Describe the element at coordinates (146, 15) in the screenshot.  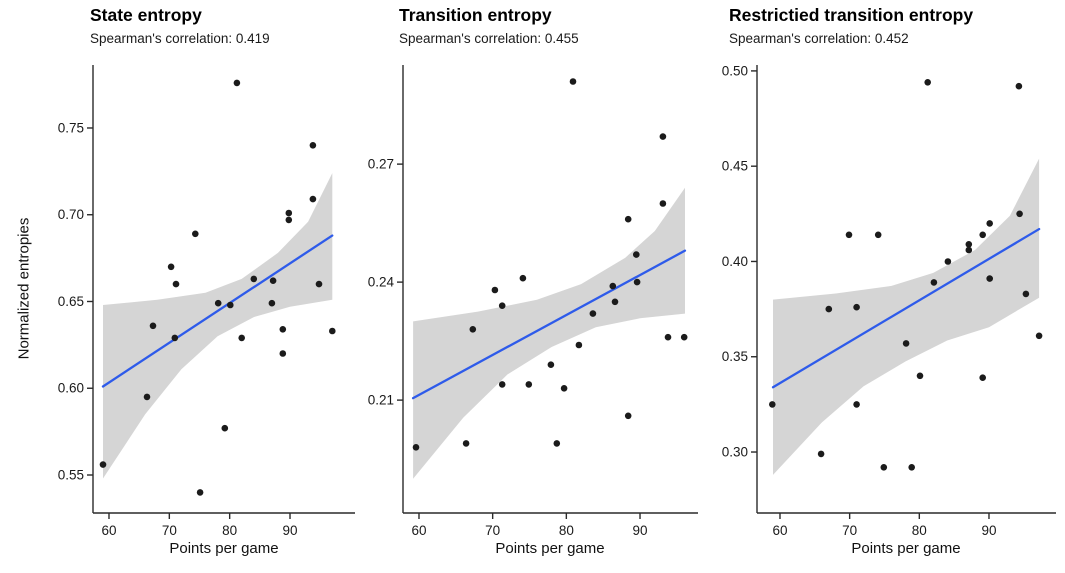
I see `panel-1-title: State entropy` at that location.